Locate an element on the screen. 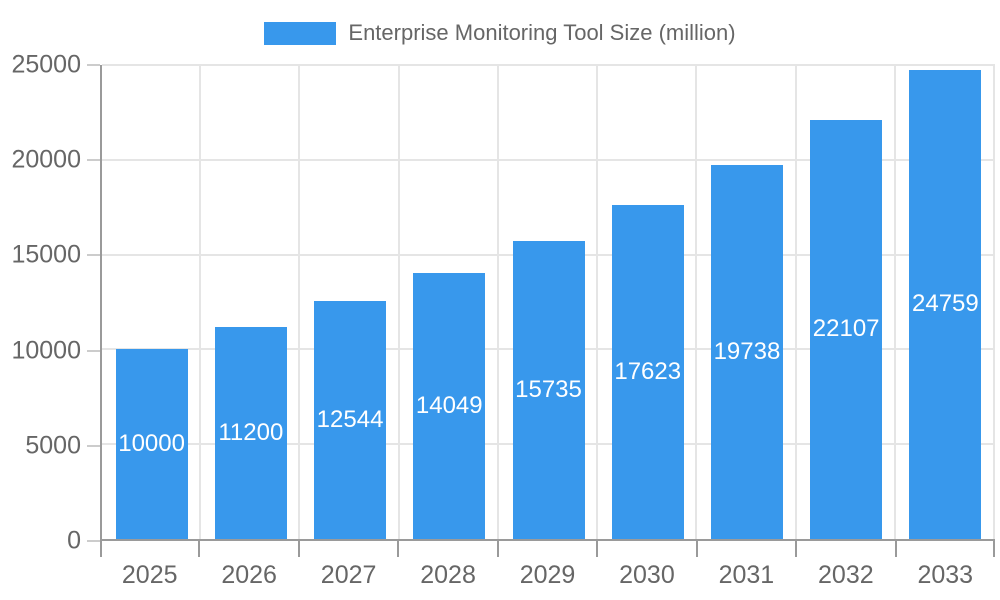  bar-2028: 14049 is located at coordinates (449, 405).